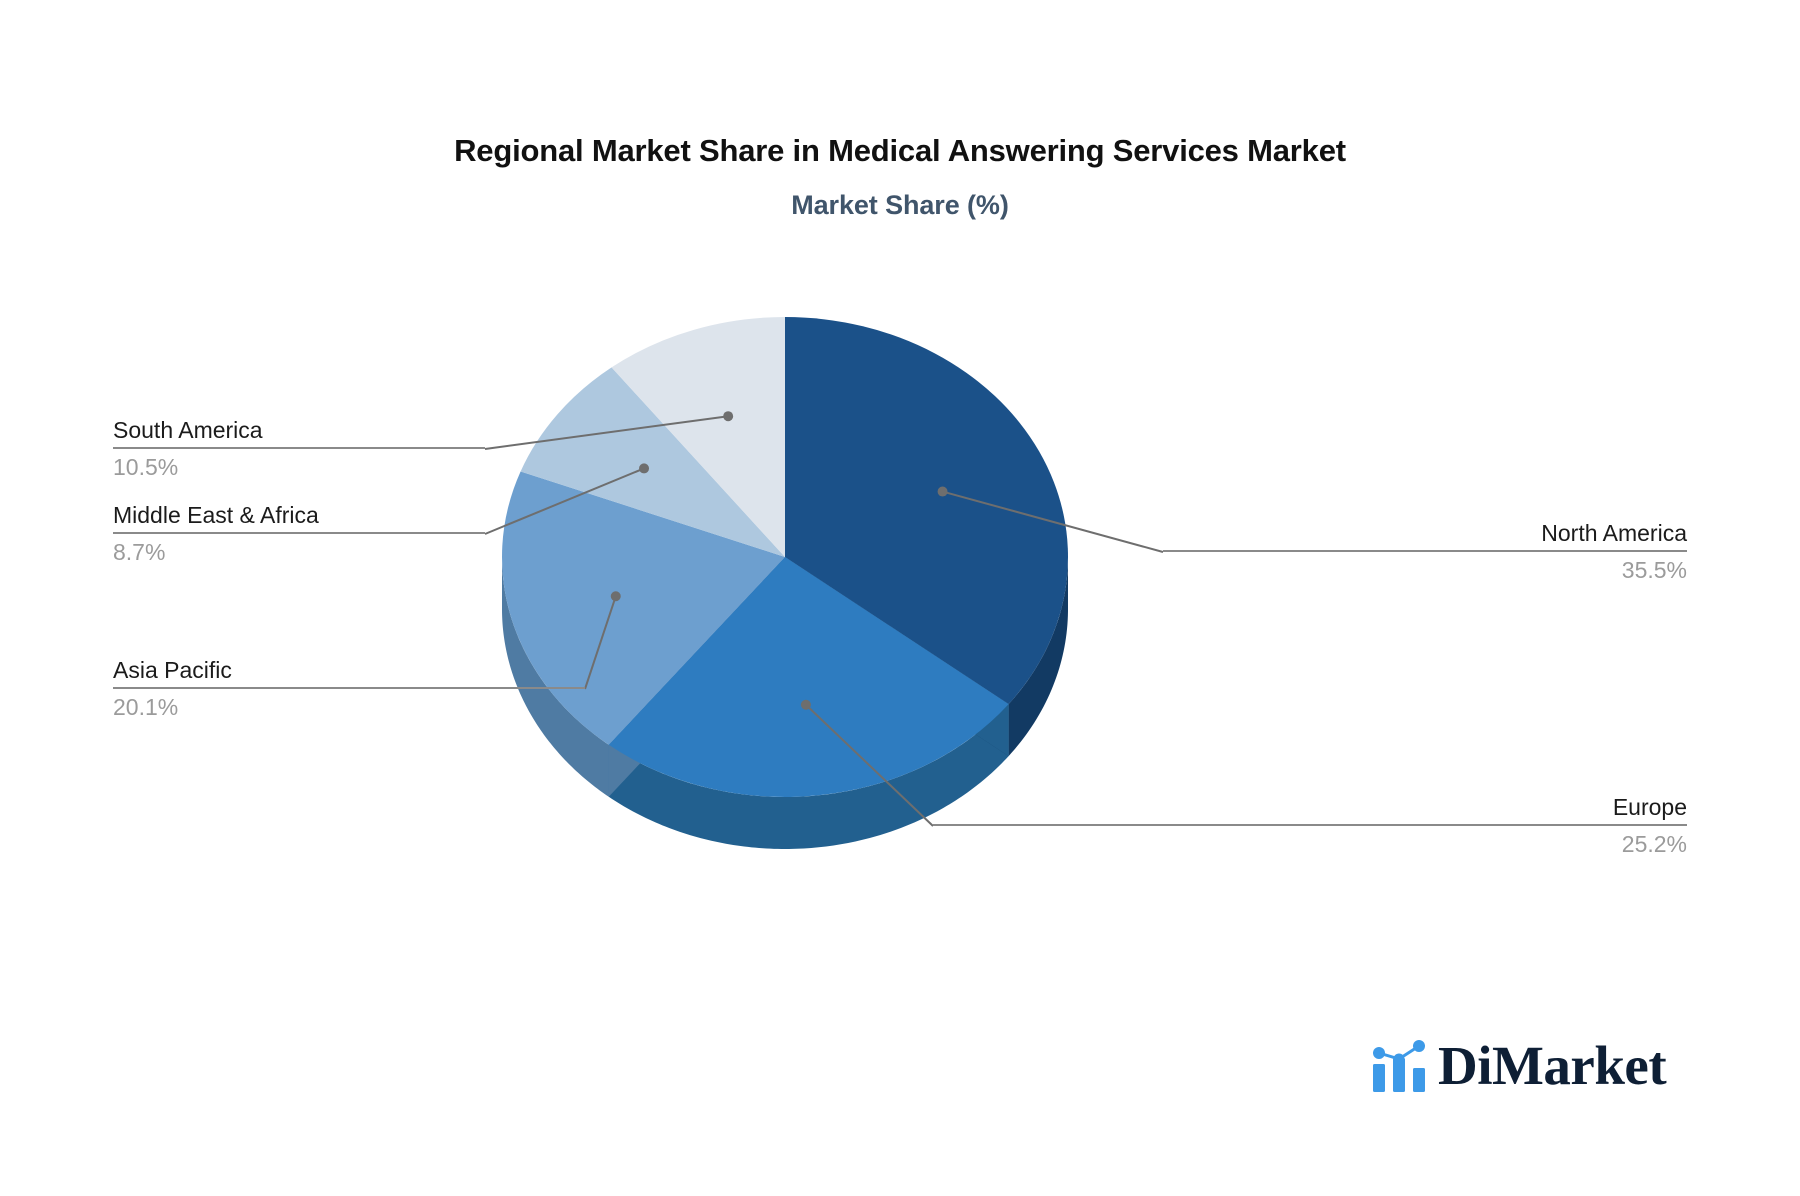 Image resolution: width=1800 pixels, height=1196 pixels. I want to click on chart-subtitle: Market Share (%), so click(900, 205).